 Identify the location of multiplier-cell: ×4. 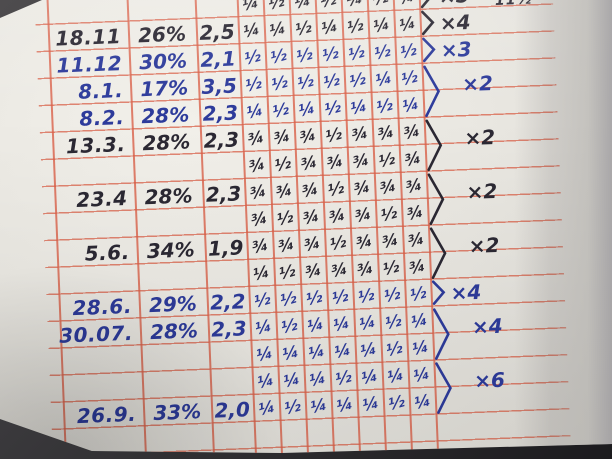
(471, 334).